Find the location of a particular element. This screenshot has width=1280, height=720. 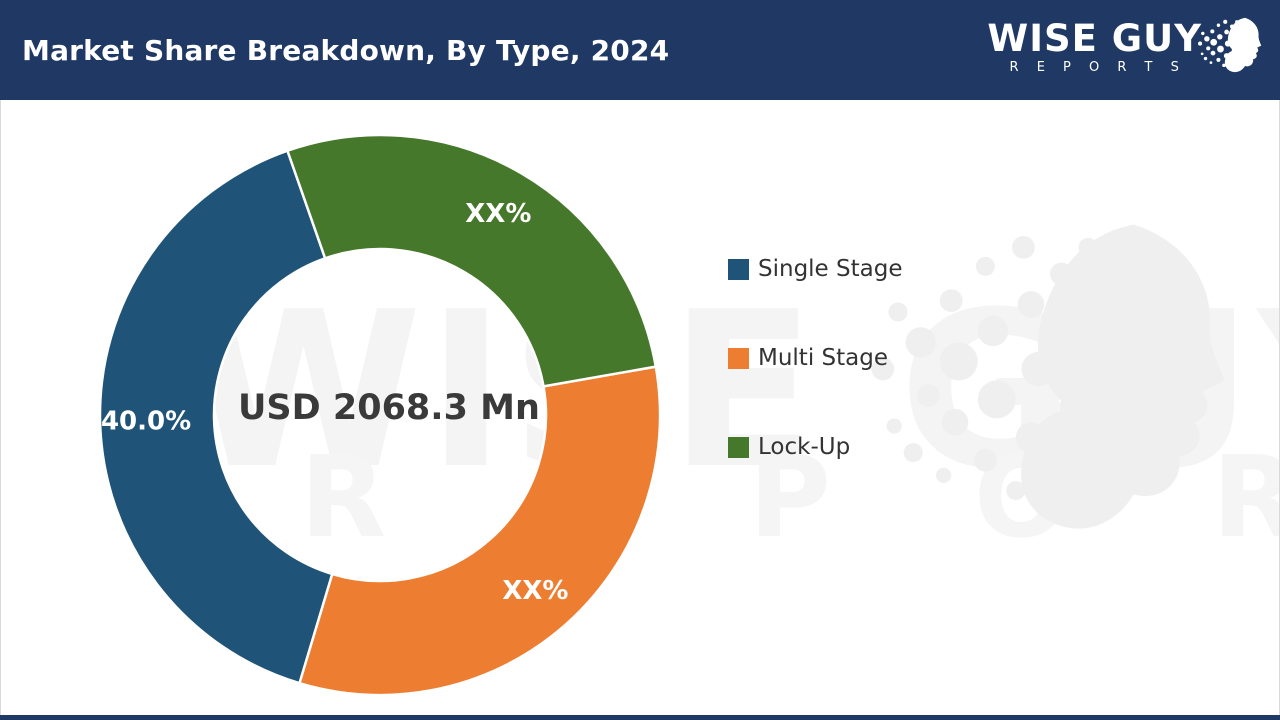

logo-line1: WISE GUY is located at coordinates (1094, 38).